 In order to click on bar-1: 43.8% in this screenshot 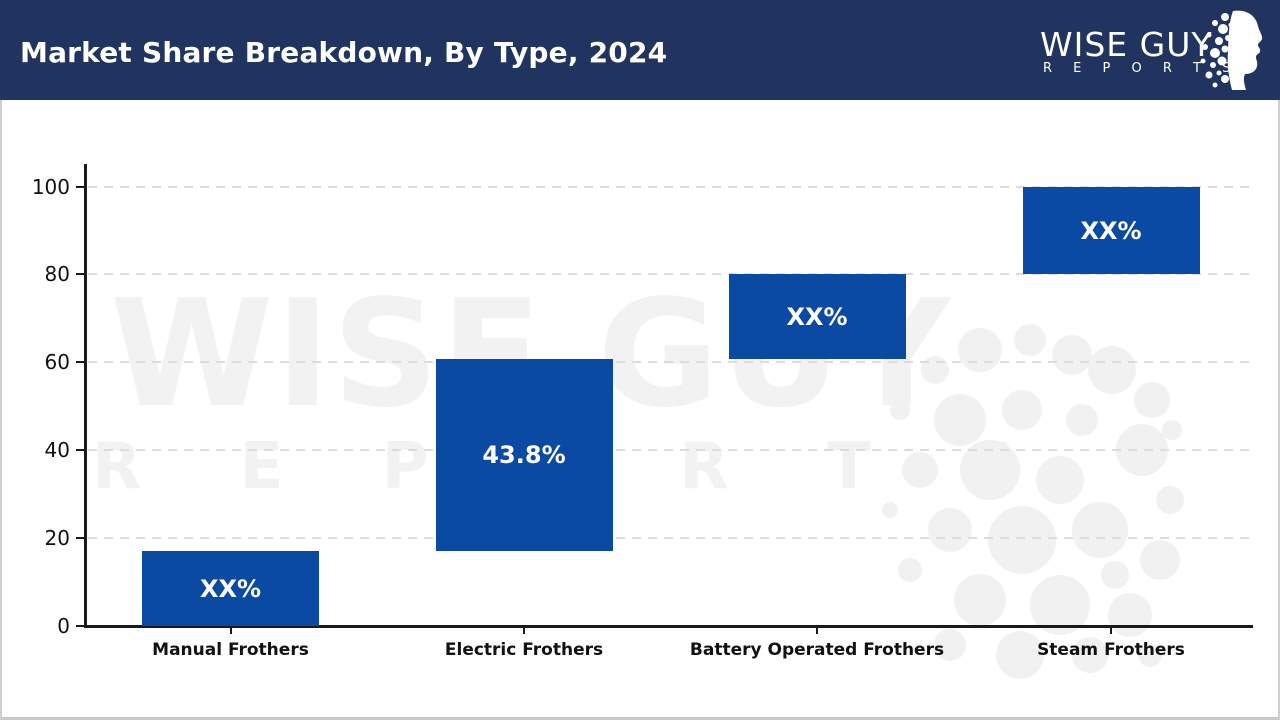, I will do `click(524, 455)`.